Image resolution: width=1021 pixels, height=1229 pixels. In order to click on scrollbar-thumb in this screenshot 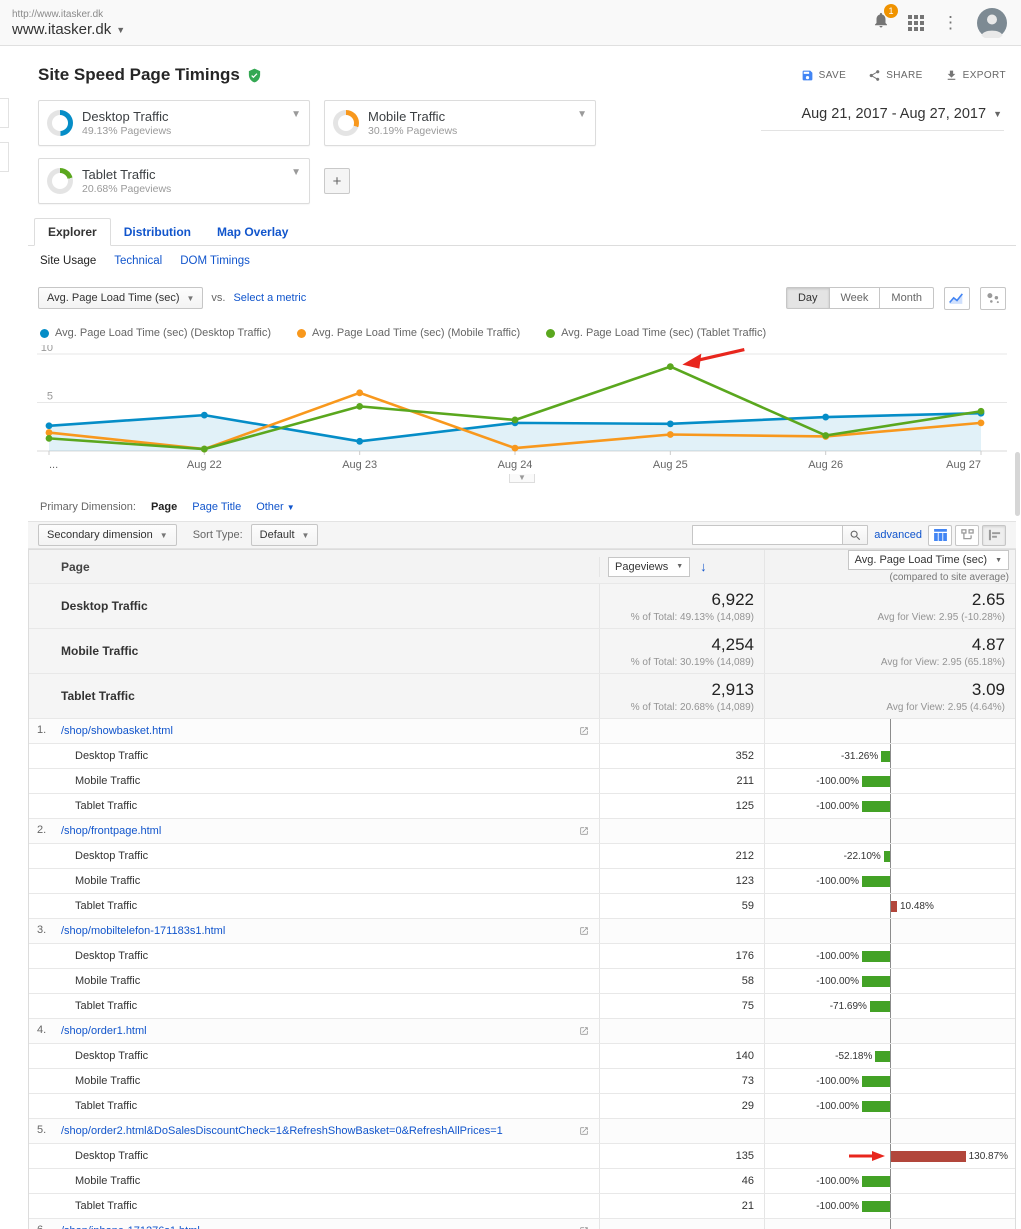, I will do `click(1017, 484)`.